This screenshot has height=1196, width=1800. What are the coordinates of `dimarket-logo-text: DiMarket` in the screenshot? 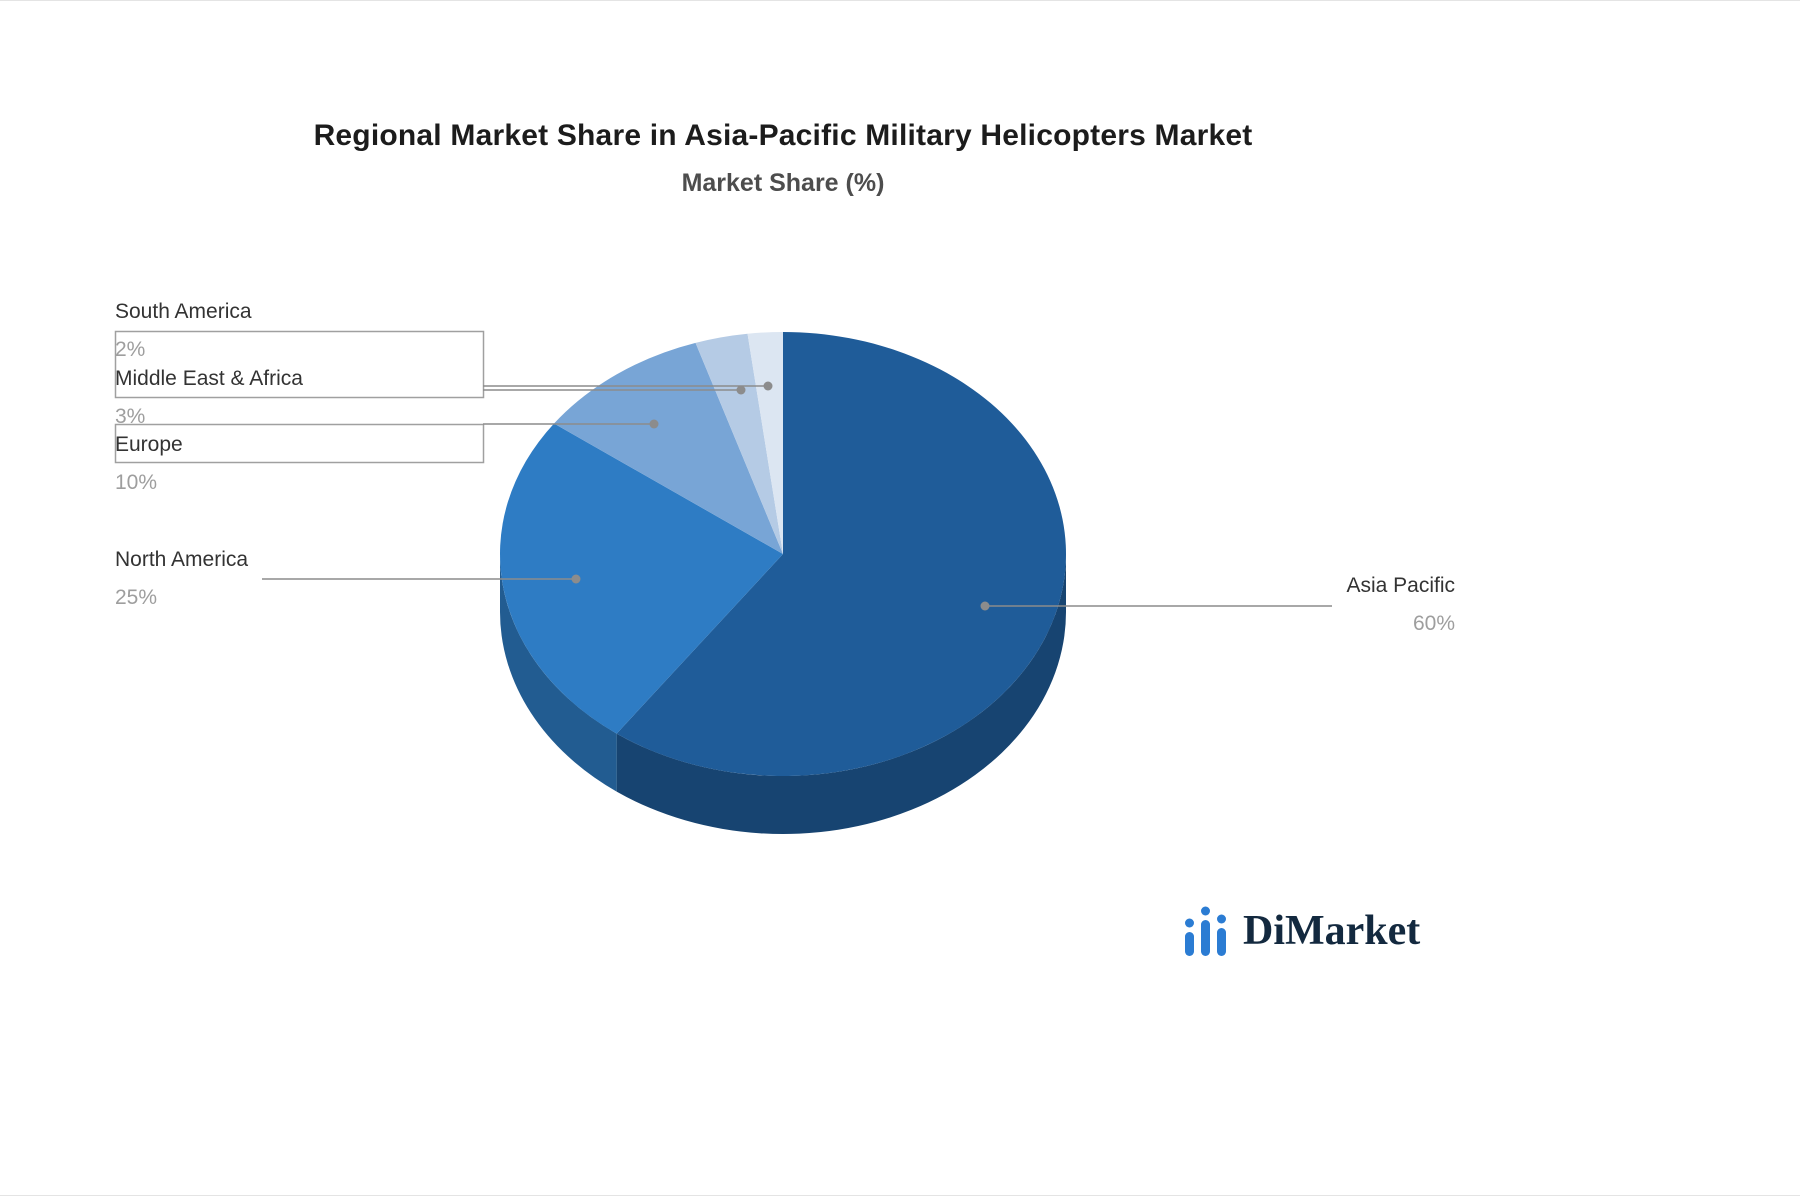 It's located at (1332, 931).